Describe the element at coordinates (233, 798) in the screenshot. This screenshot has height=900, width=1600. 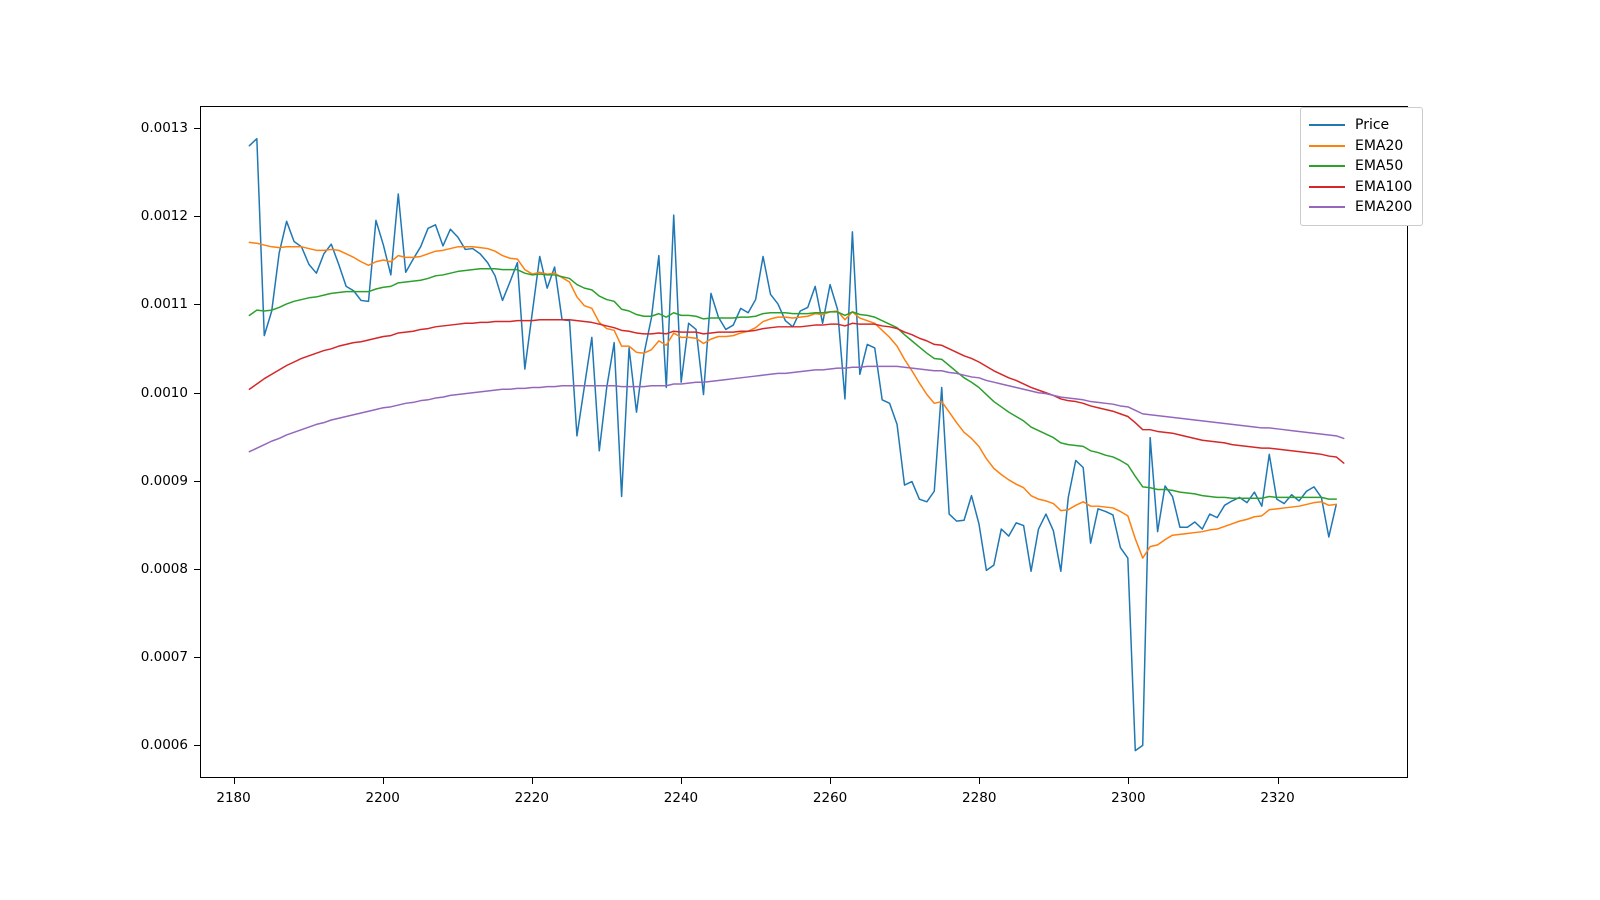
I see `x-tick-label: 2180` at that location.